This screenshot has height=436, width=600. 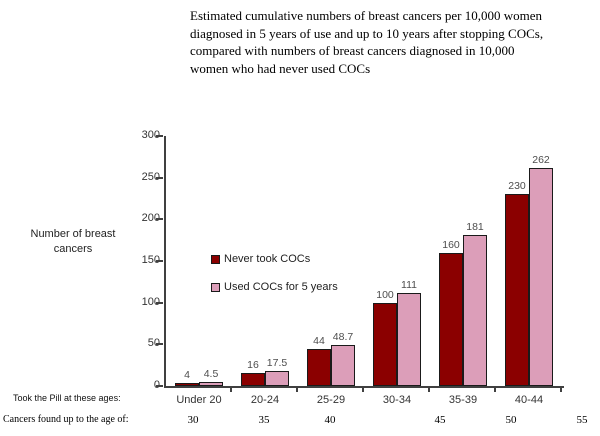 I want to click on legend-item-never-took-cocs: Never took COCs, so click(x=260, y=259).